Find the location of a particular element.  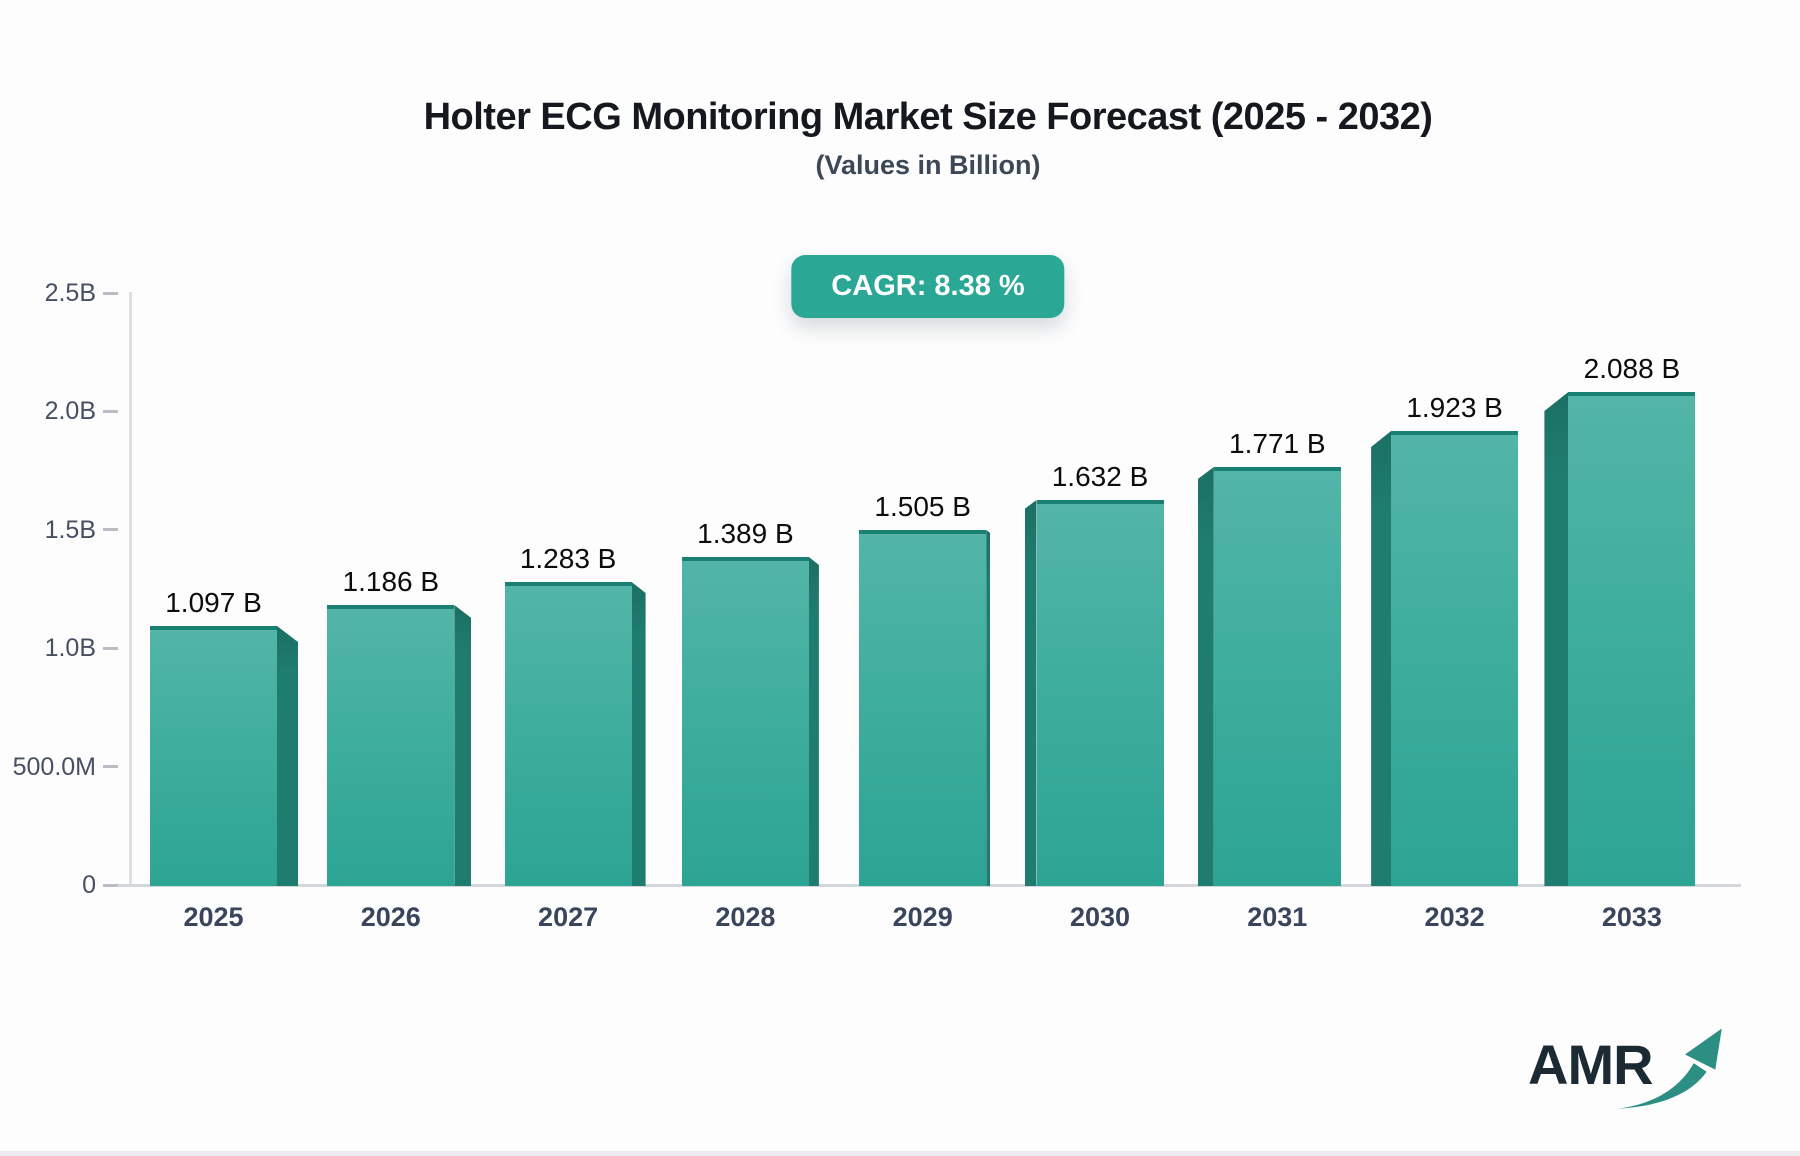

y-axis-line is located at coordinates (130, 589).